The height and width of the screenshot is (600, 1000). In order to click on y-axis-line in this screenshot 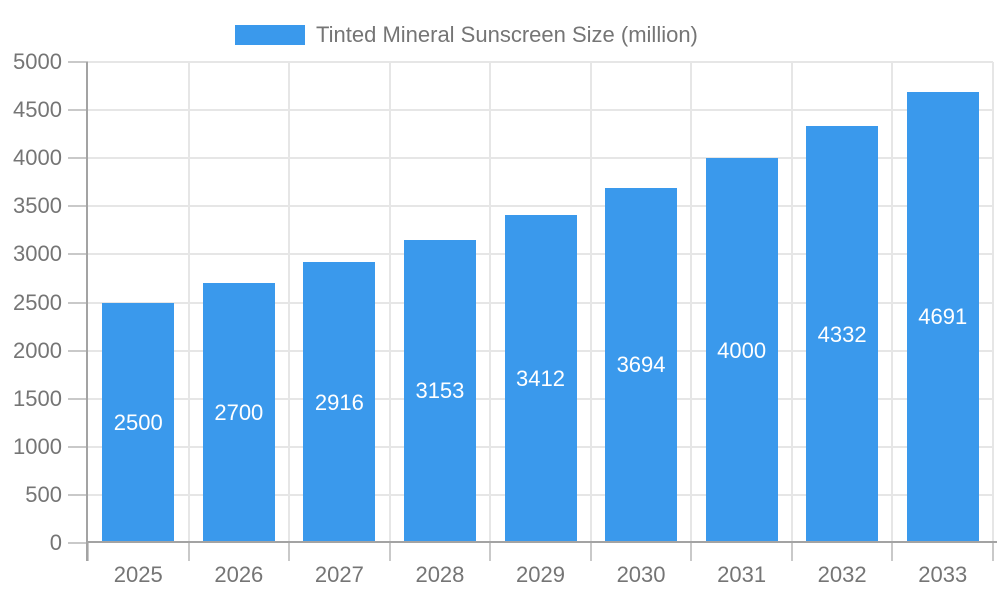, I will do `click(87, 311)`.